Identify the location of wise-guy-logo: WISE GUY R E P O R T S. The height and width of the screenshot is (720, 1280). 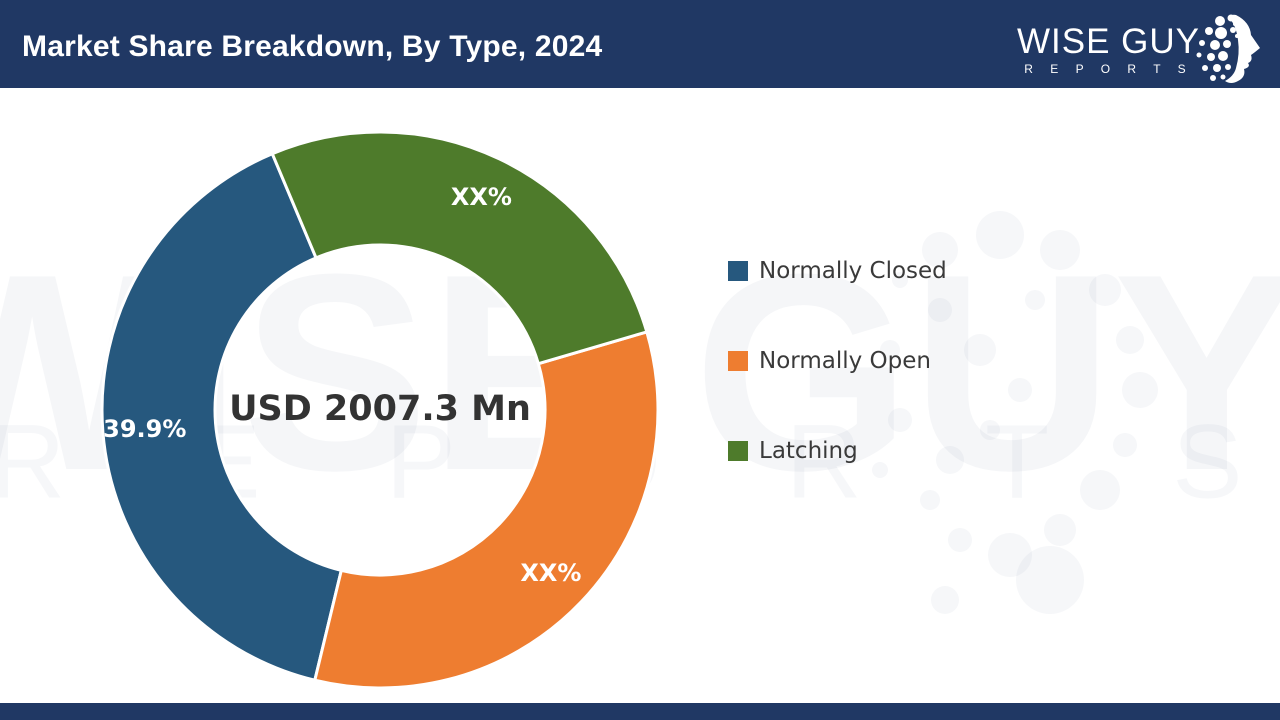
(1141, 49).